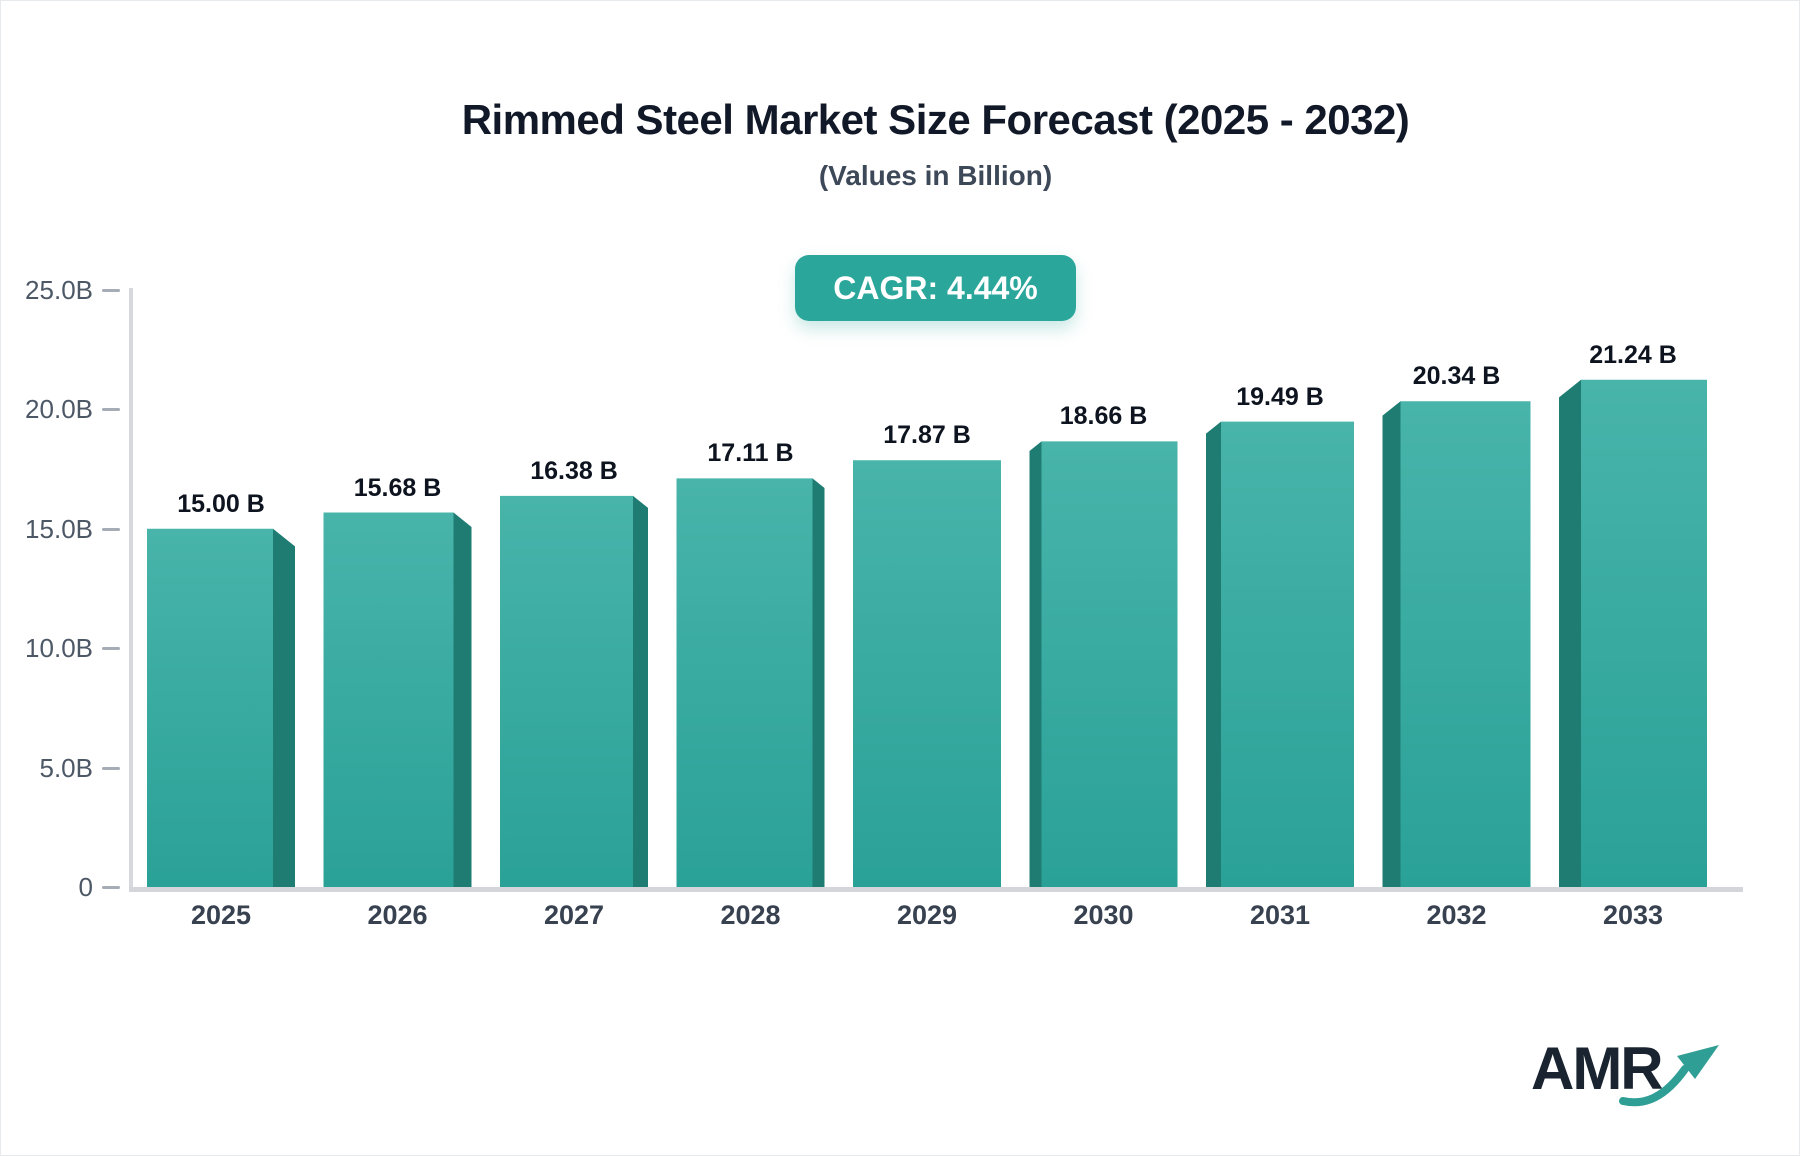 The image size is (1800, 1156). Describe the element at coordinates (750, 915) in the screenshot. I see `x-tick-label: 2028` at that location.